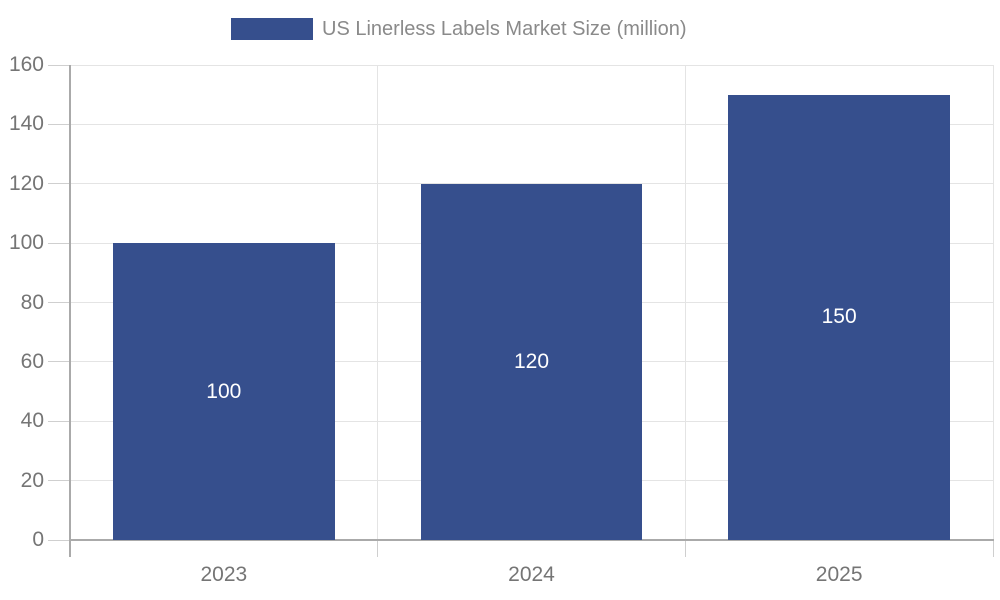 This screenshot has width=1000, height=600. Describe the element at coordinates (224, 574) in the screenshot. I see `x-tick-label: 2023` at that location.